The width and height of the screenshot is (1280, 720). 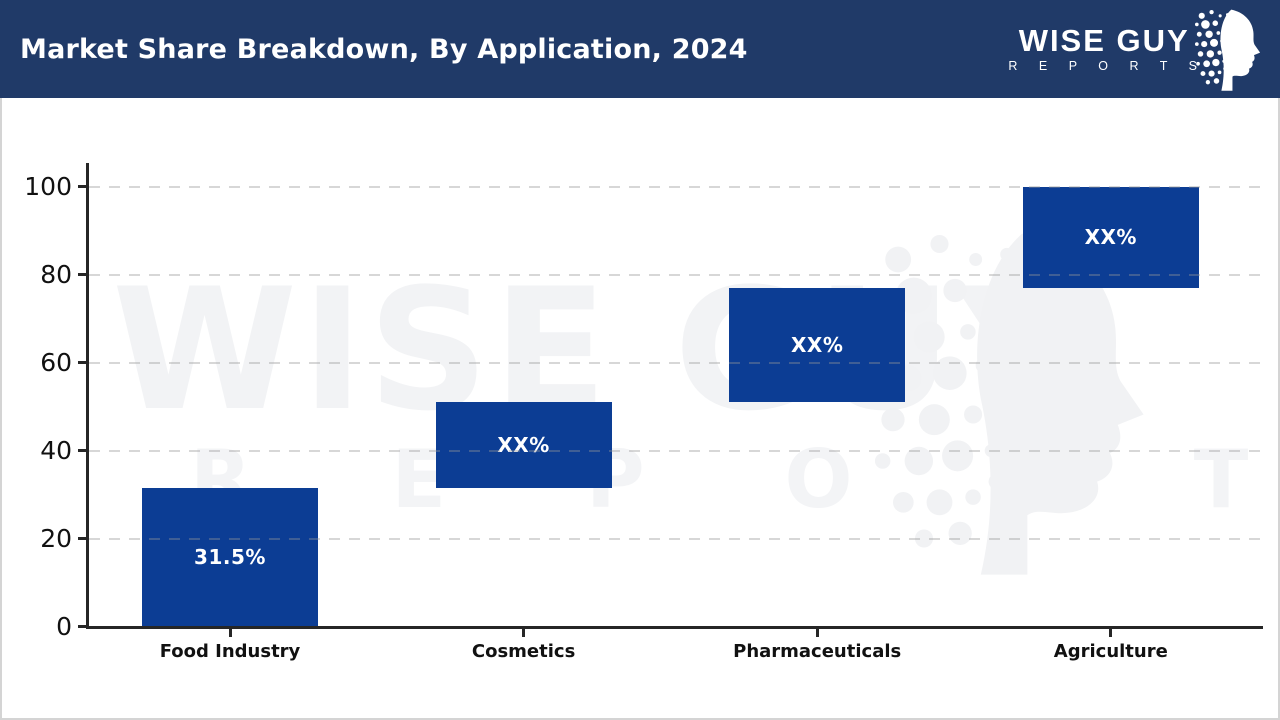 I want to click on y-tick-label-40: 40, so click(x=56, y=450).